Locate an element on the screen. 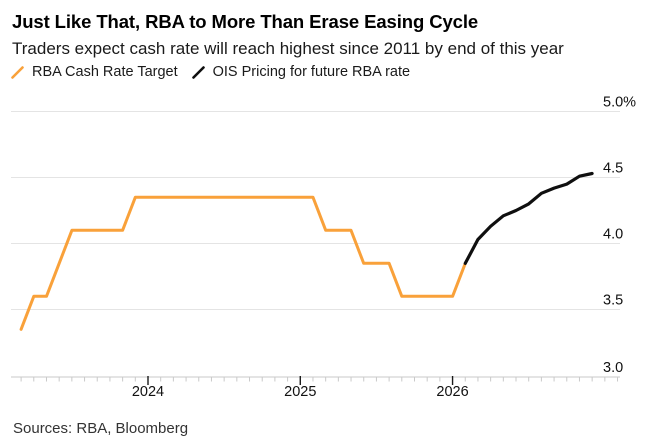 The height and width of the screenshot is (447, 649). ois-line-swatch-icon is located at coordinates (198, 72).